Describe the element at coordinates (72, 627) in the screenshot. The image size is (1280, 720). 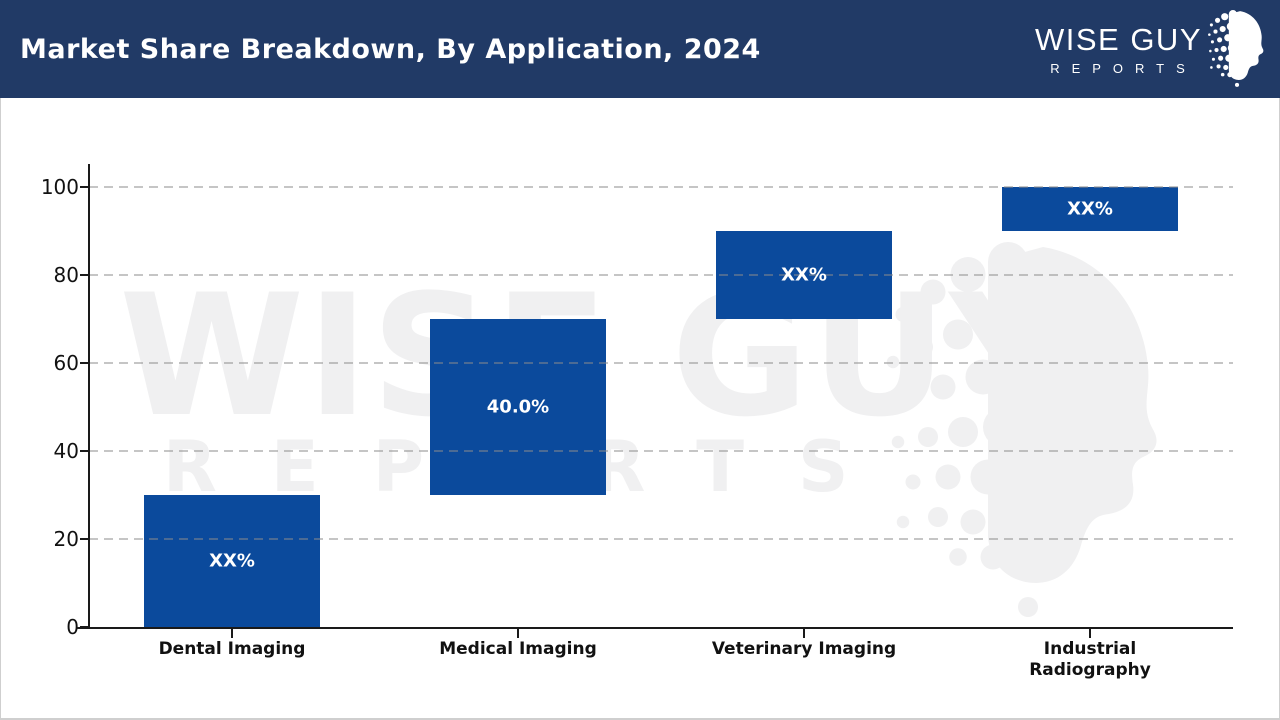
I see `y-tick-label-0: 0` at that location.